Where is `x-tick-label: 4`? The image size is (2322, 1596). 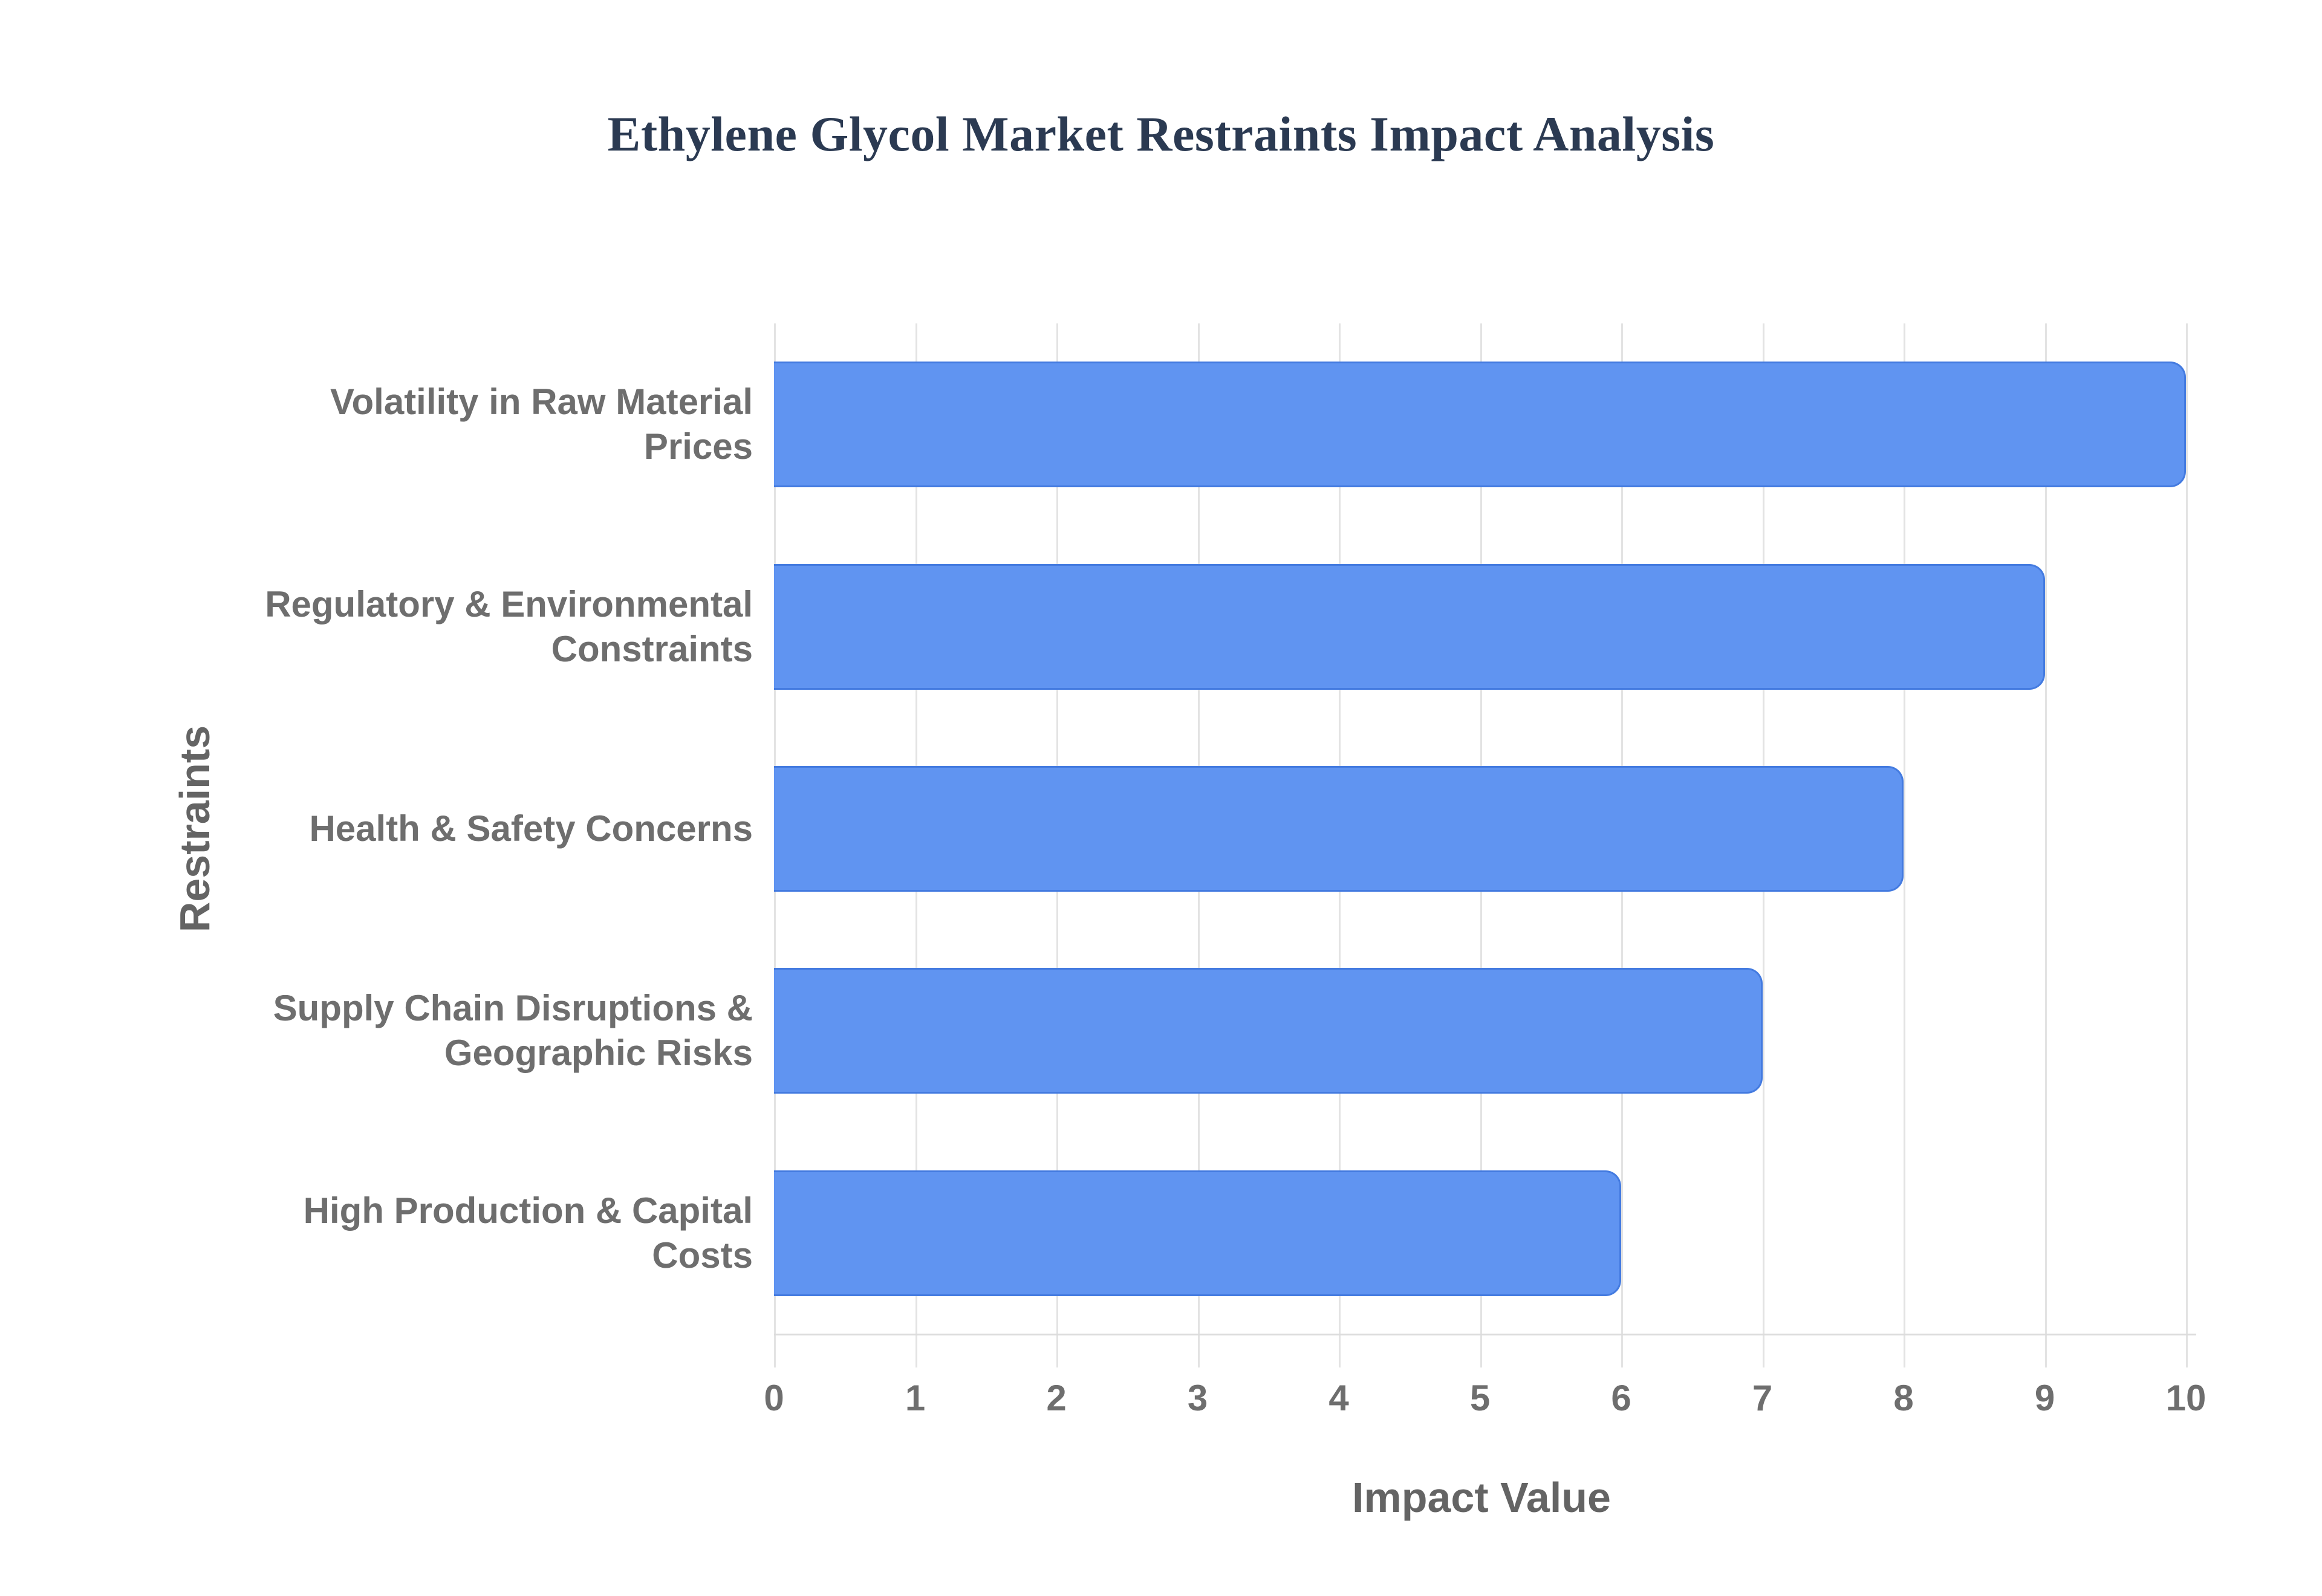
x-tick-label: 4 is located at coordinates (1338, 1398).